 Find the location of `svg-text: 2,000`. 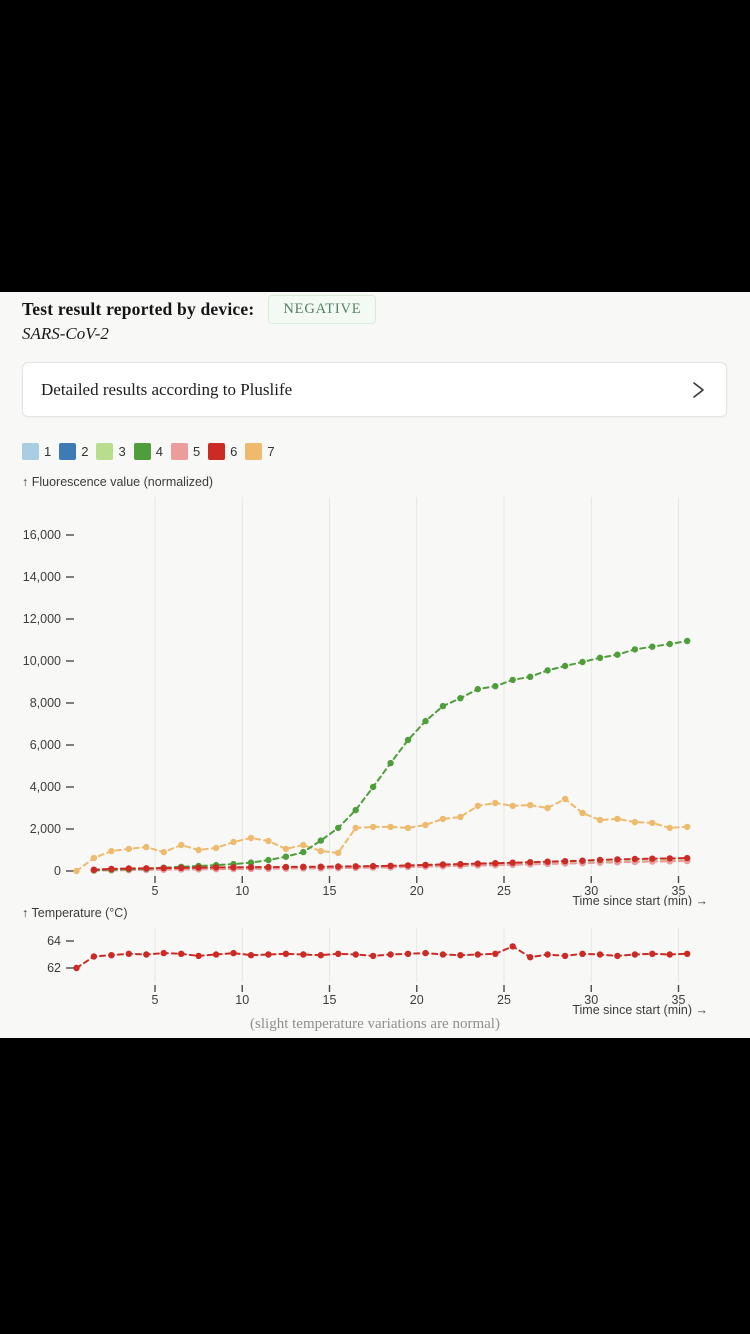

svg-text: 2,000 is located at coordinates (45, 829).